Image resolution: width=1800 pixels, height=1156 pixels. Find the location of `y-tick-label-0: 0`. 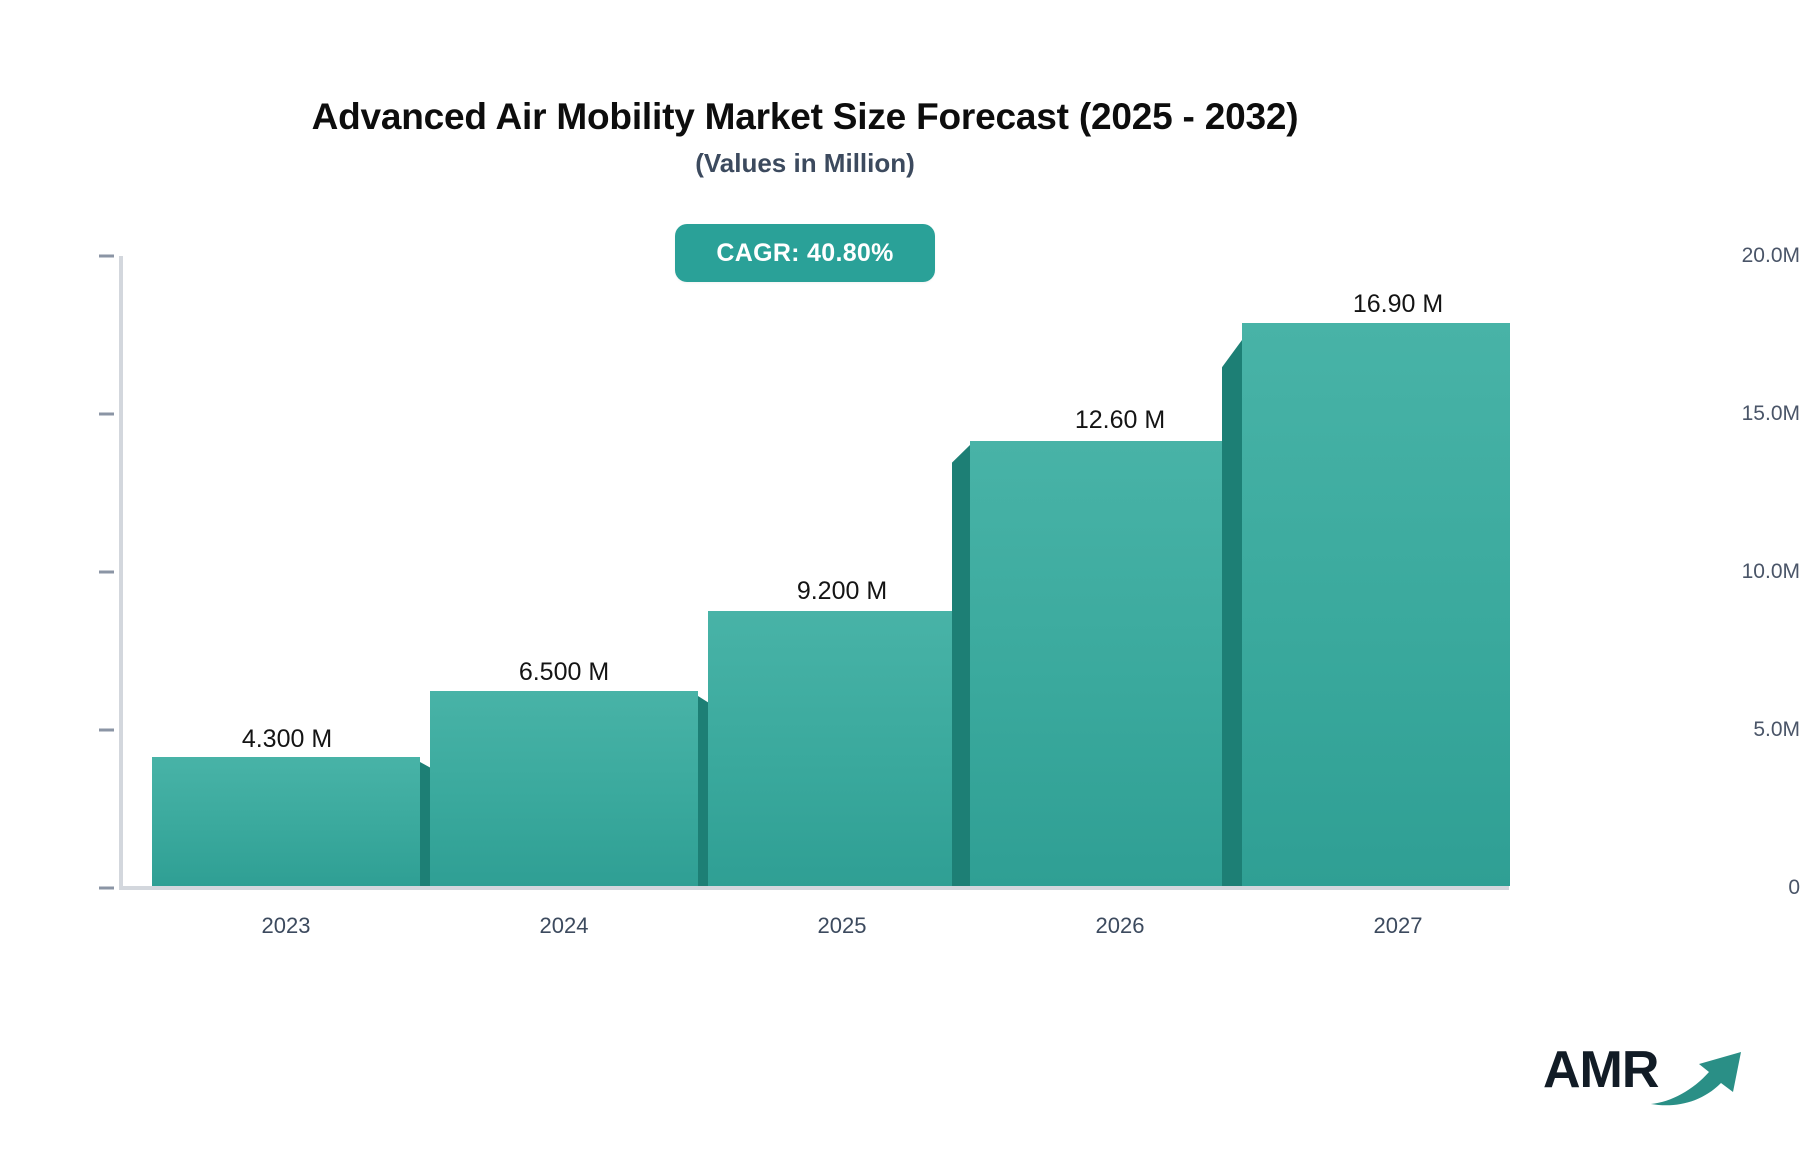

y-tick-label-0: 0 is located at coordinates (1794, 887).